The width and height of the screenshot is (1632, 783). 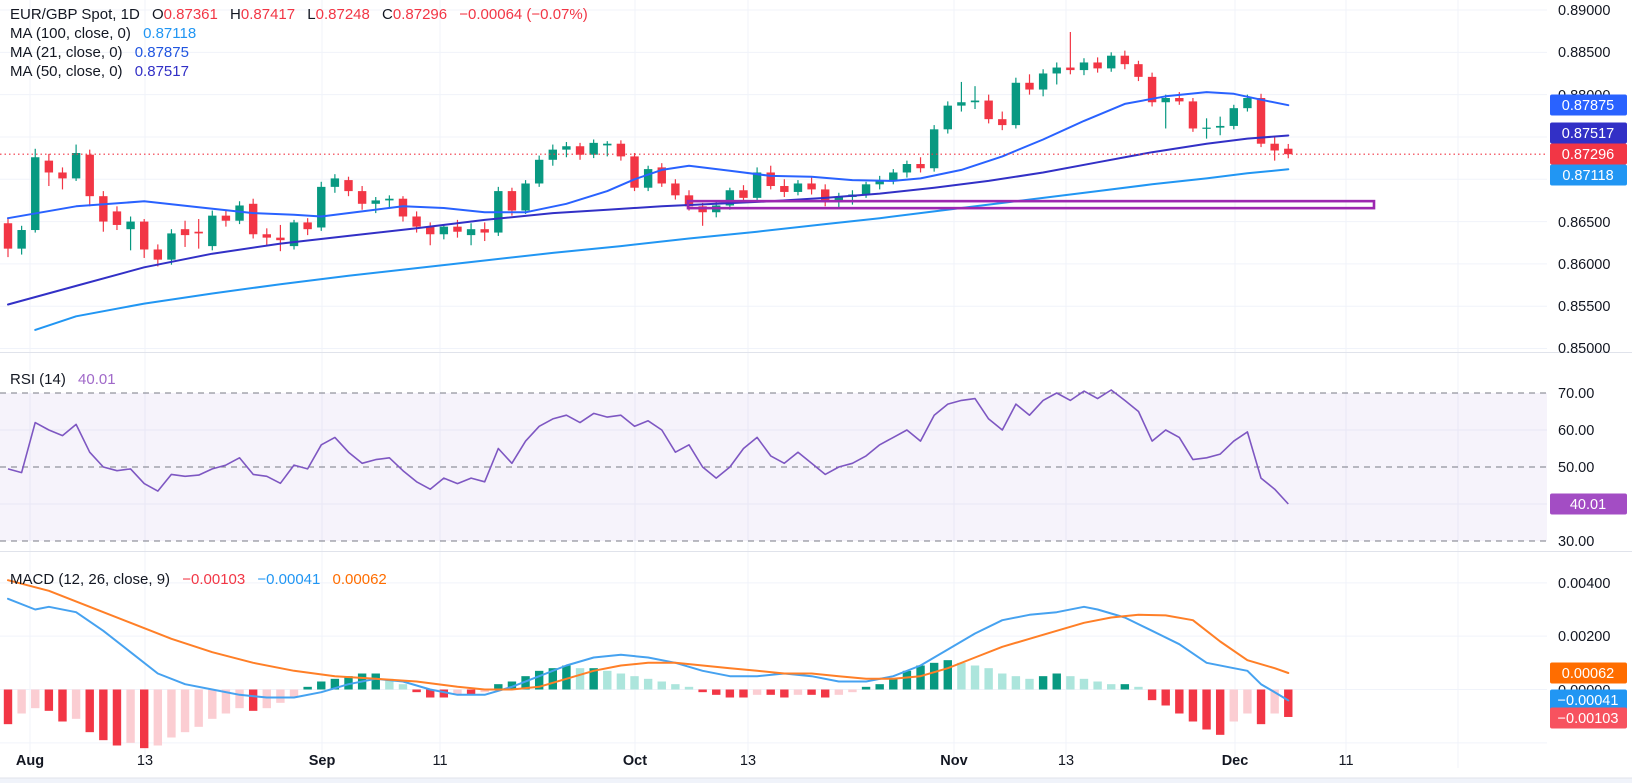 What do you see at coordinates (75, 14) in the screenshot?
I see `symbol-title: EUR/GBP Spot, 1D` at bounding box center [75, 14].